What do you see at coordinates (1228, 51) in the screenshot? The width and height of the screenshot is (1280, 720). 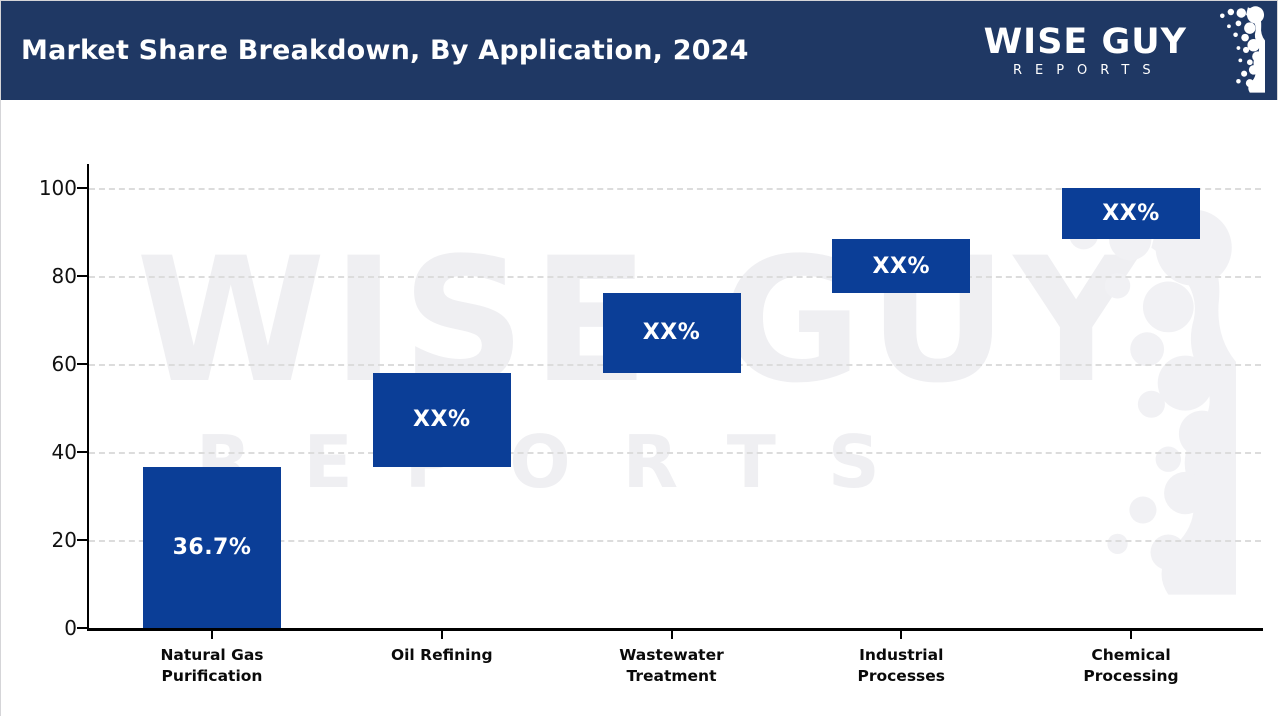 I see `wiseguy-head-icon` at bounding box center [1228, 51].